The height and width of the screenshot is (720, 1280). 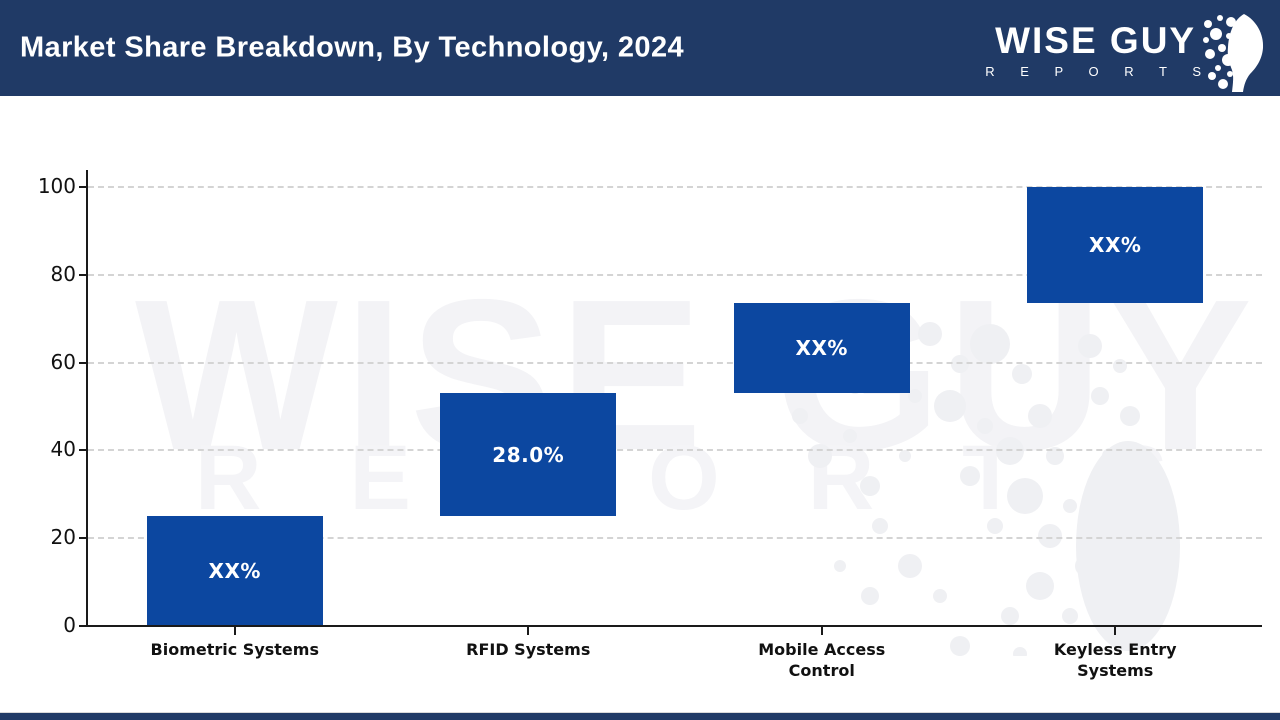 I want to click on logo-head-icon, so click(x=1233, y=53).